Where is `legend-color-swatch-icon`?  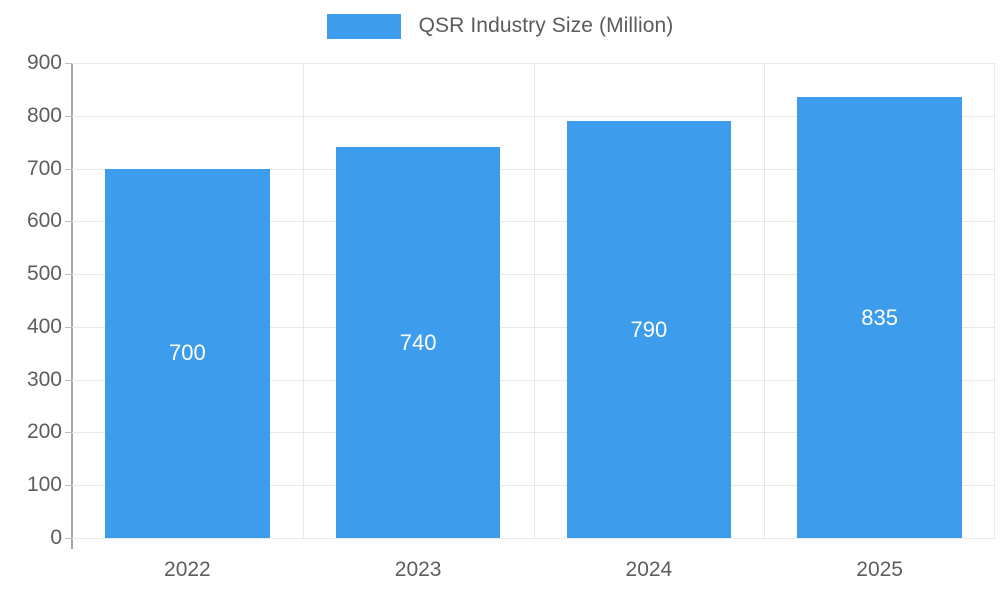 legend-color-swatch-icon is located at coordinates (363, 26).